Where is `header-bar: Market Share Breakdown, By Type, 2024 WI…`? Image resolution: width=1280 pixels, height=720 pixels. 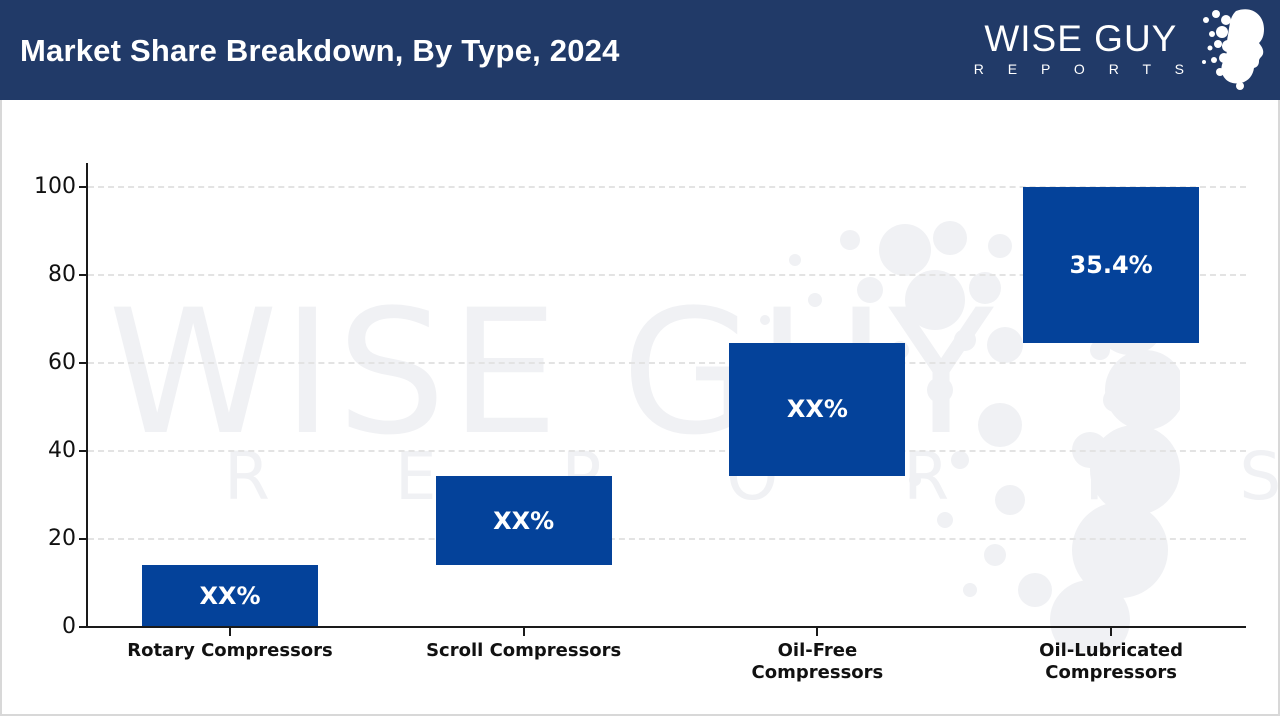 header-bar: Market Share Breakdown, By Type, 2024 WI… is located at coordinates (640, 50).